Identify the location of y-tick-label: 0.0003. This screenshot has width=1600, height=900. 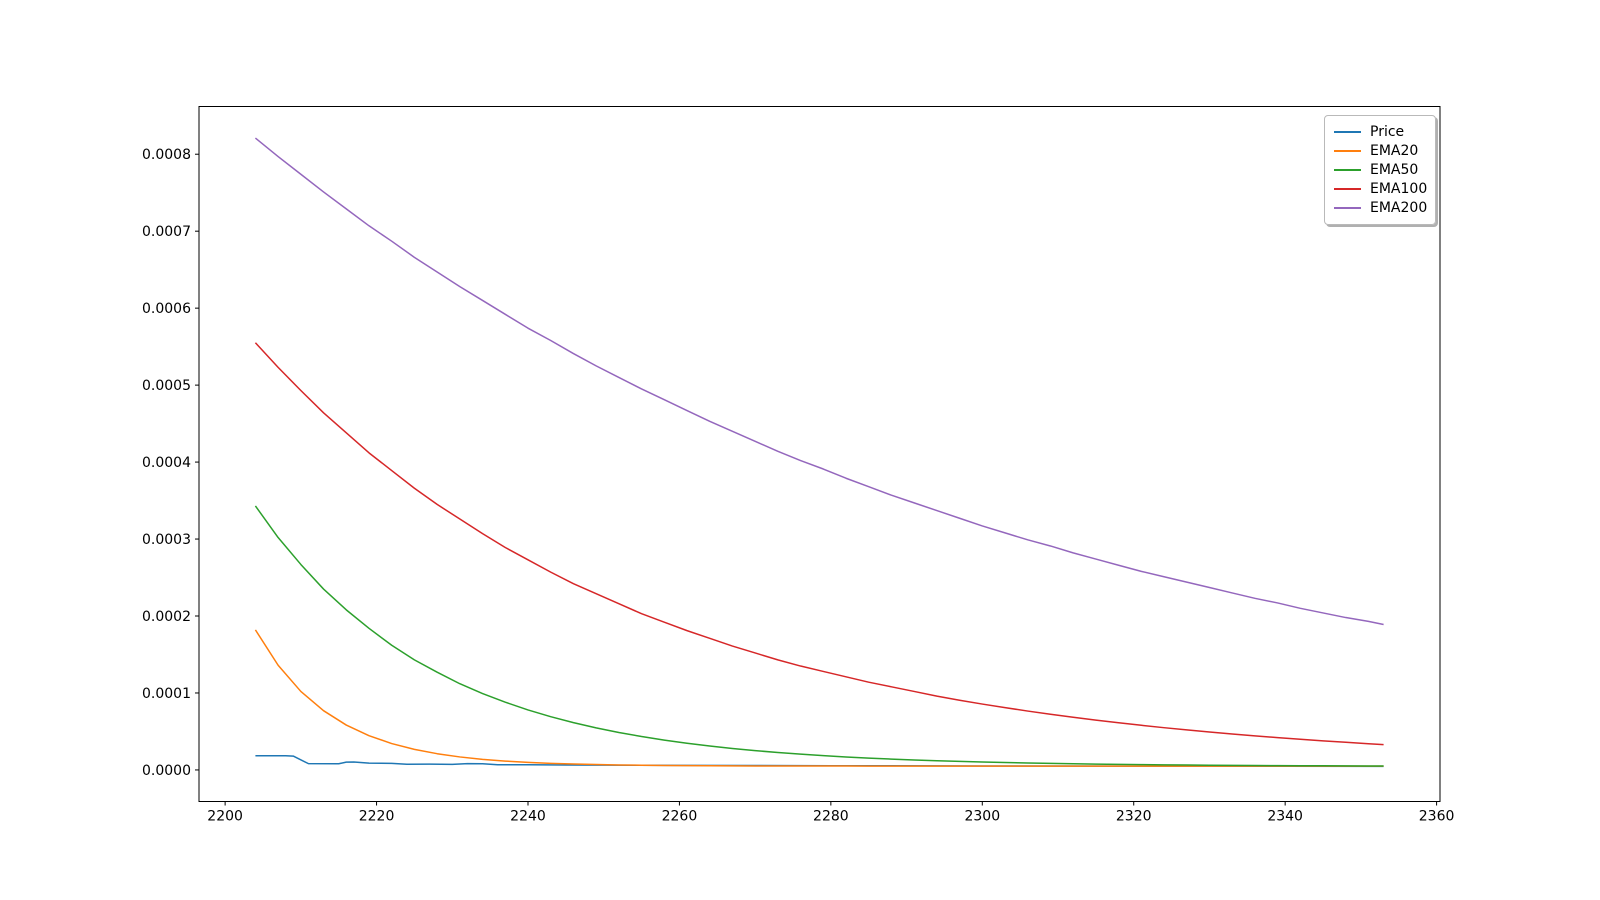
(166, 540).